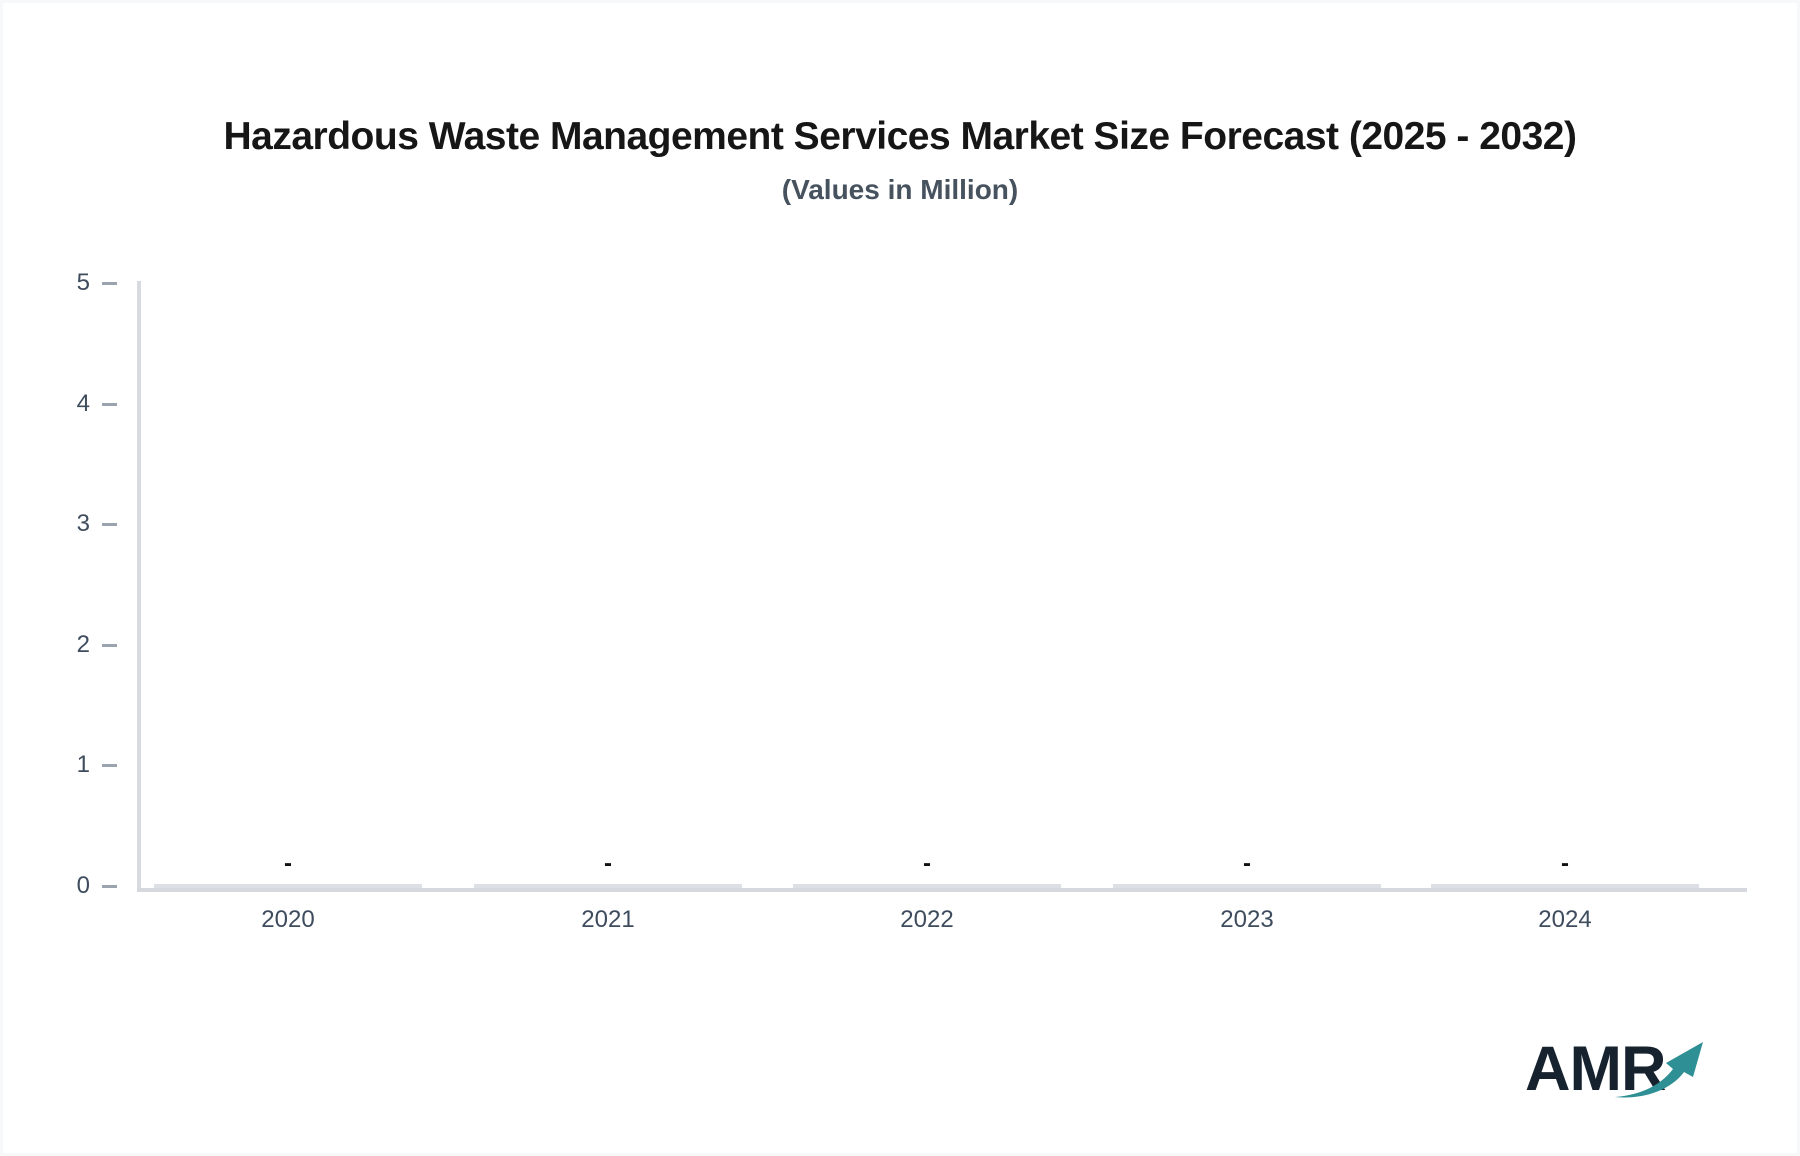  I want to click on y-axis-tick: 5, so click(60, 283).